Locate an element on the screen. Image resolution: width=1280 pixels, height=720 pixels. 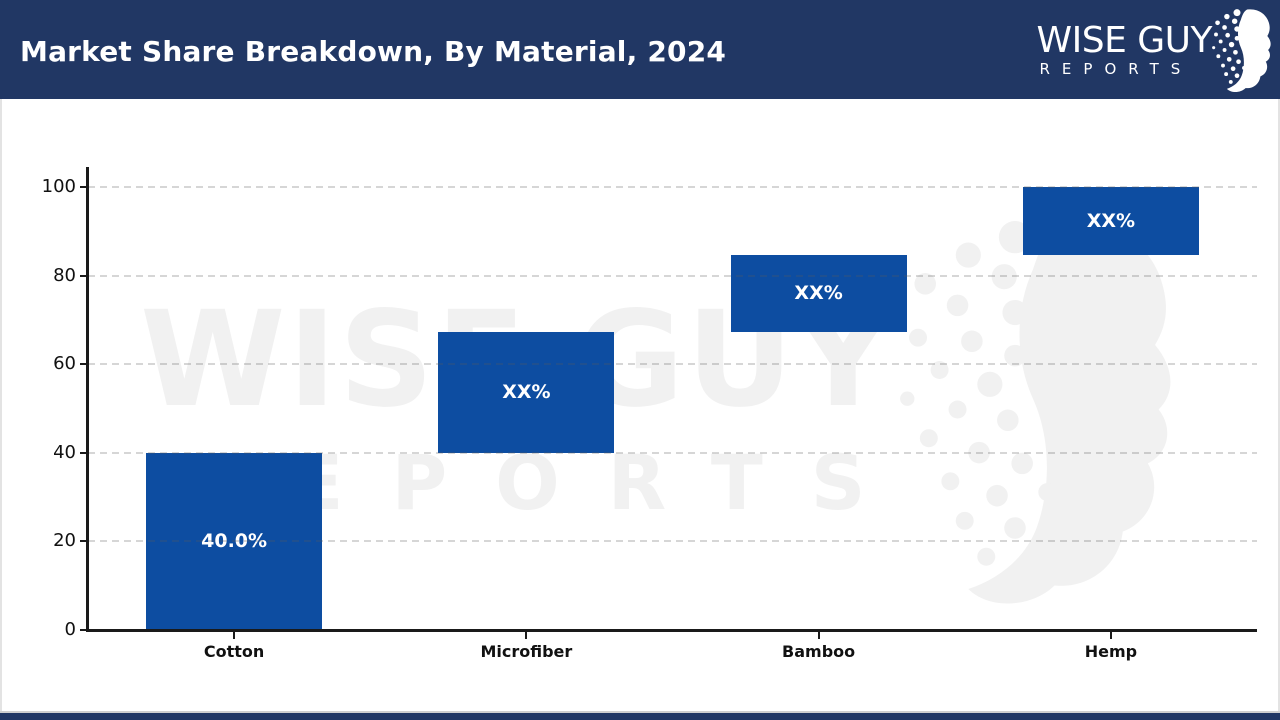
bar-value-label: 40.0% is located at coordinates (234, 541).